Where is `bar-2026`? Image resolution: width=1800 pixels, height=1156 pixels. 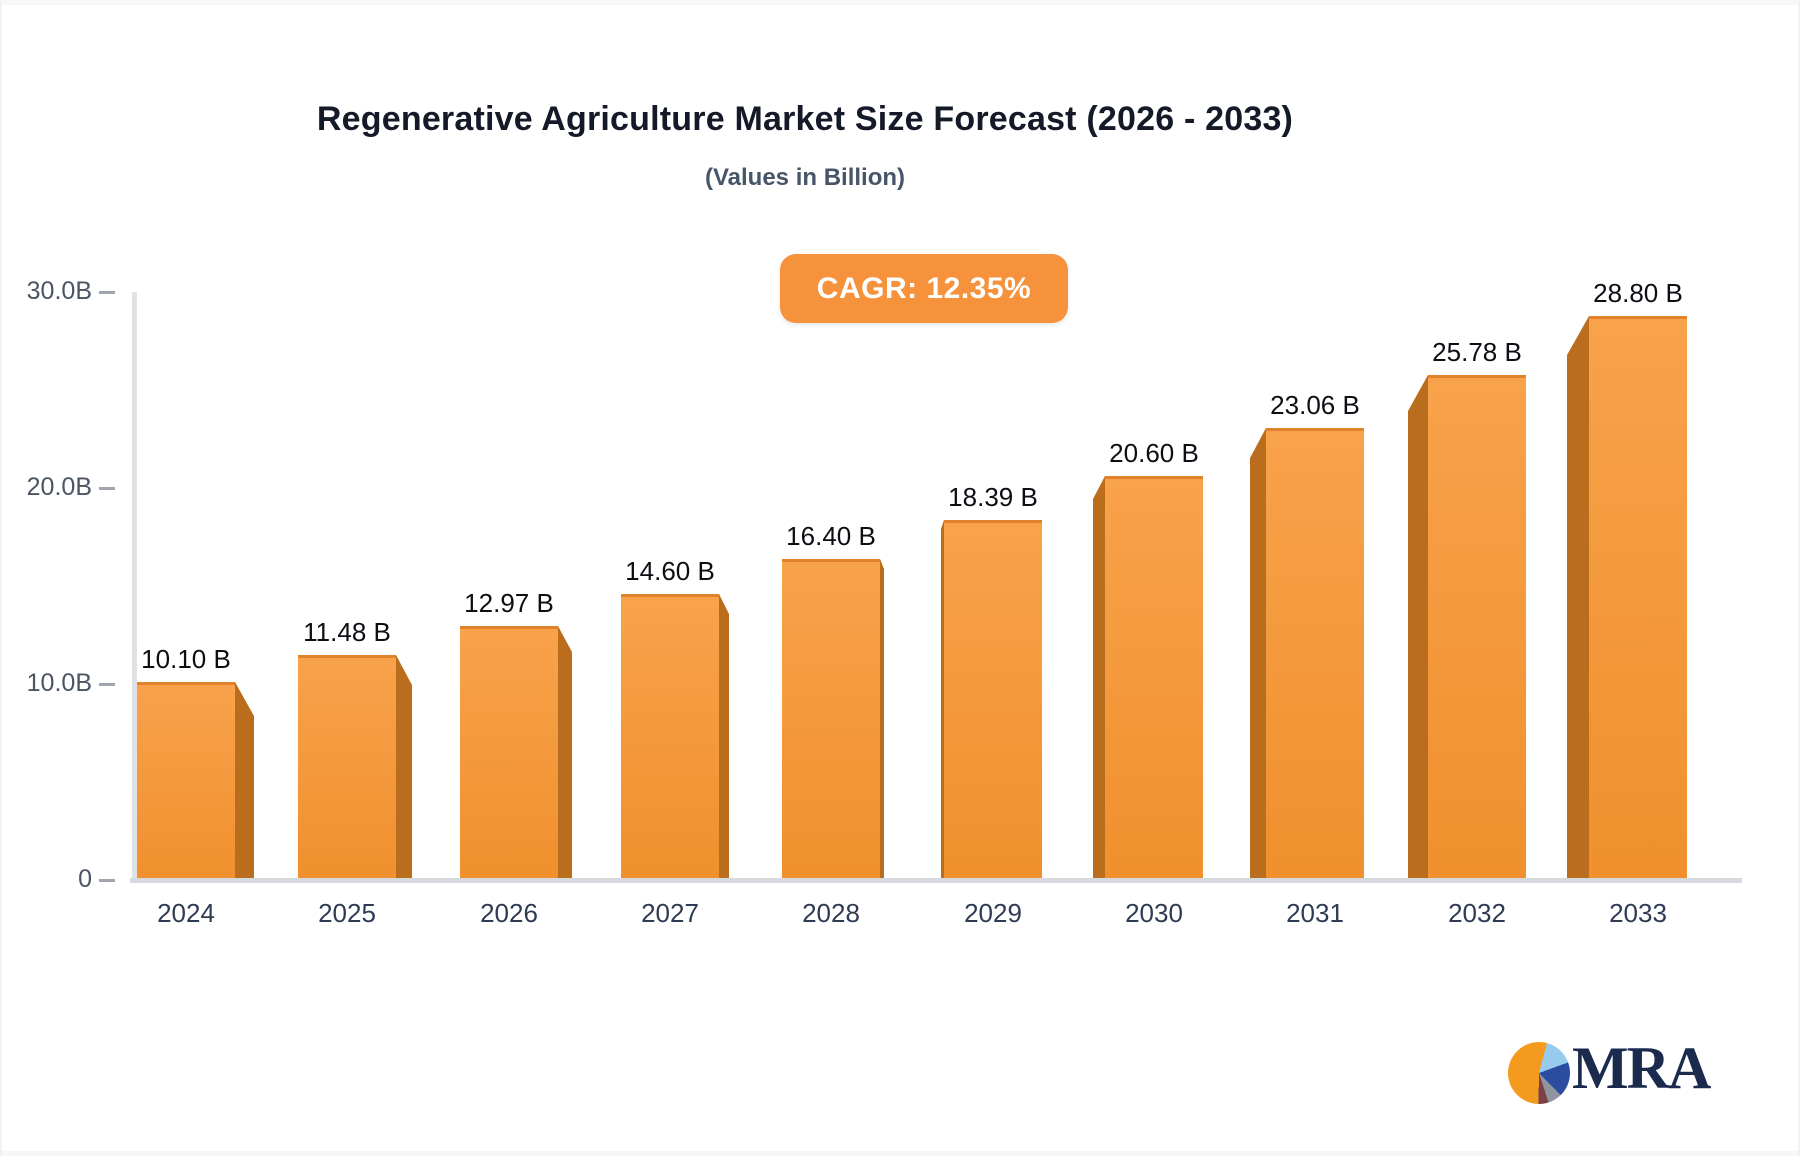
bar-2026 is located at coordinates (516, 753).